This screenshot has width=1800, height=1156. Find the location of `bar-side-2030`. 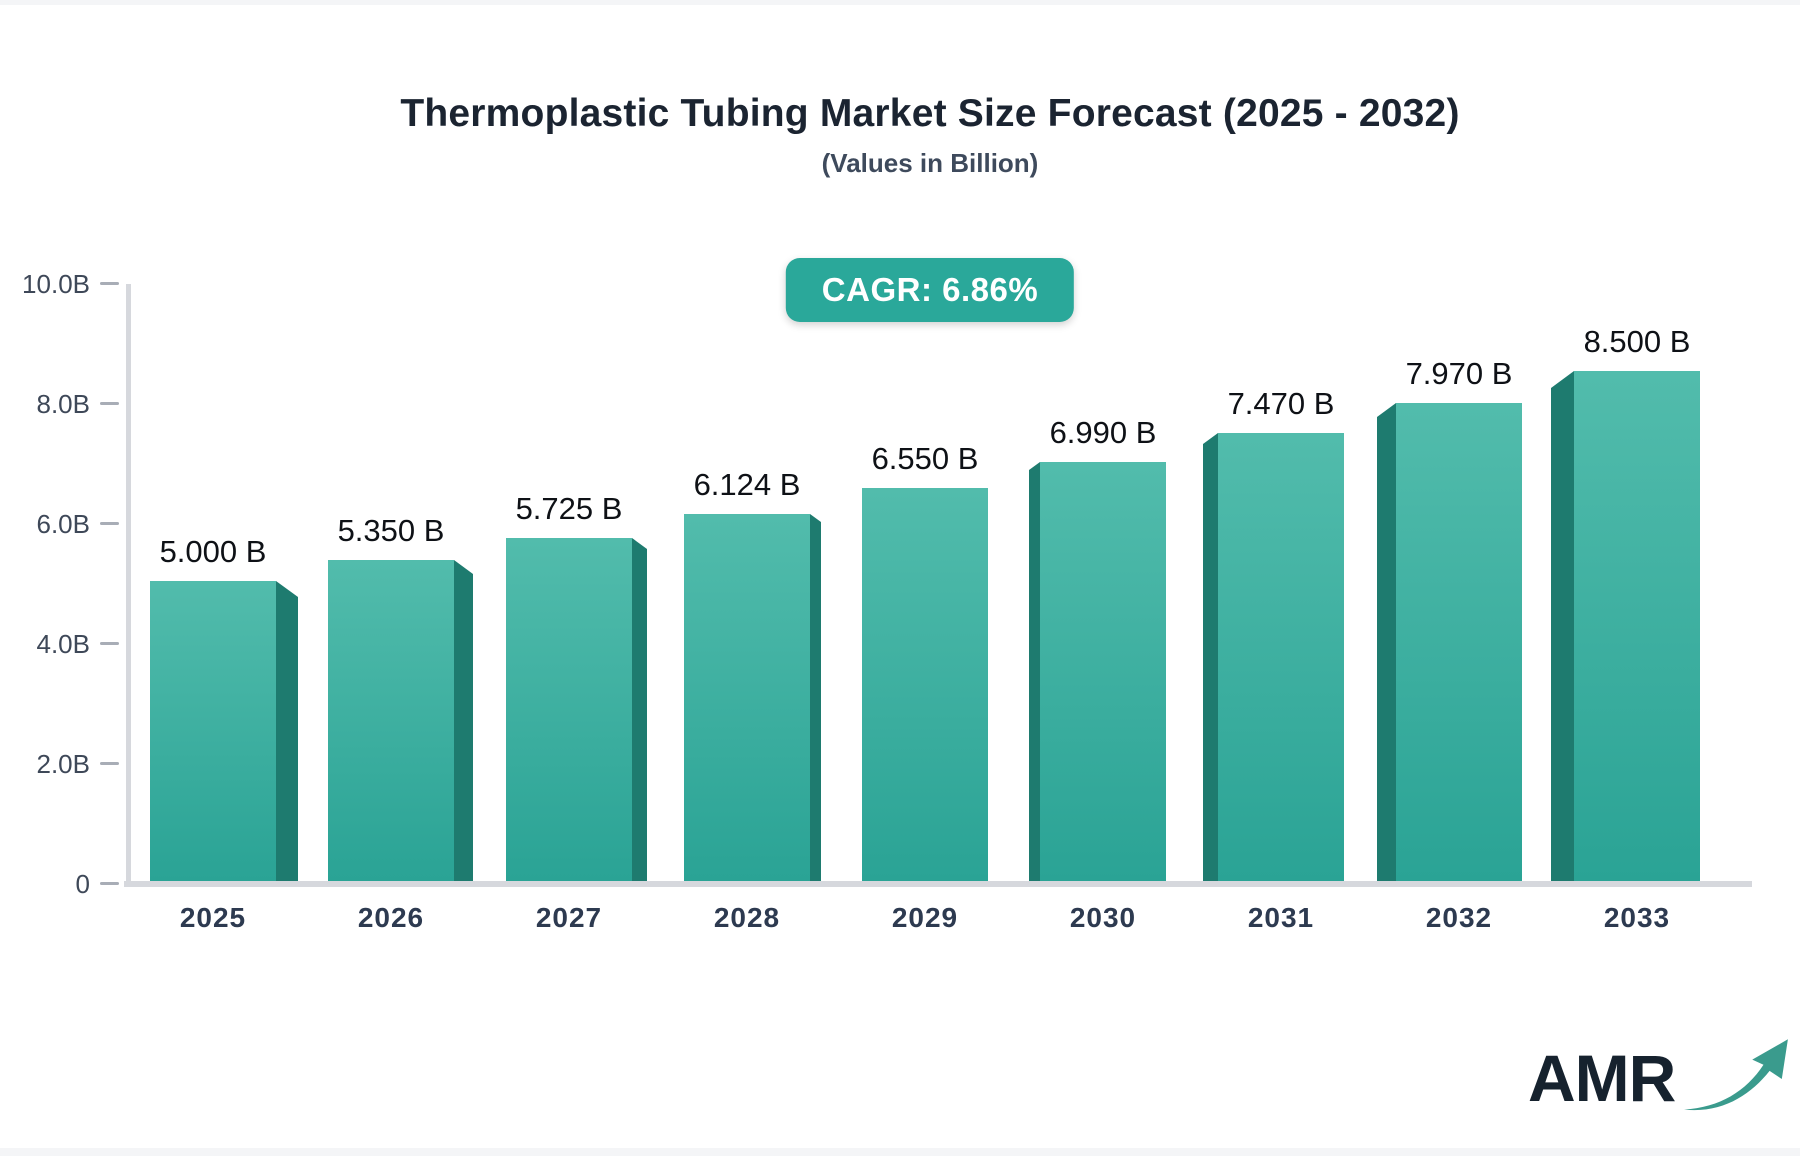

bar-side-2030 is located at coordinates (1034, 671).